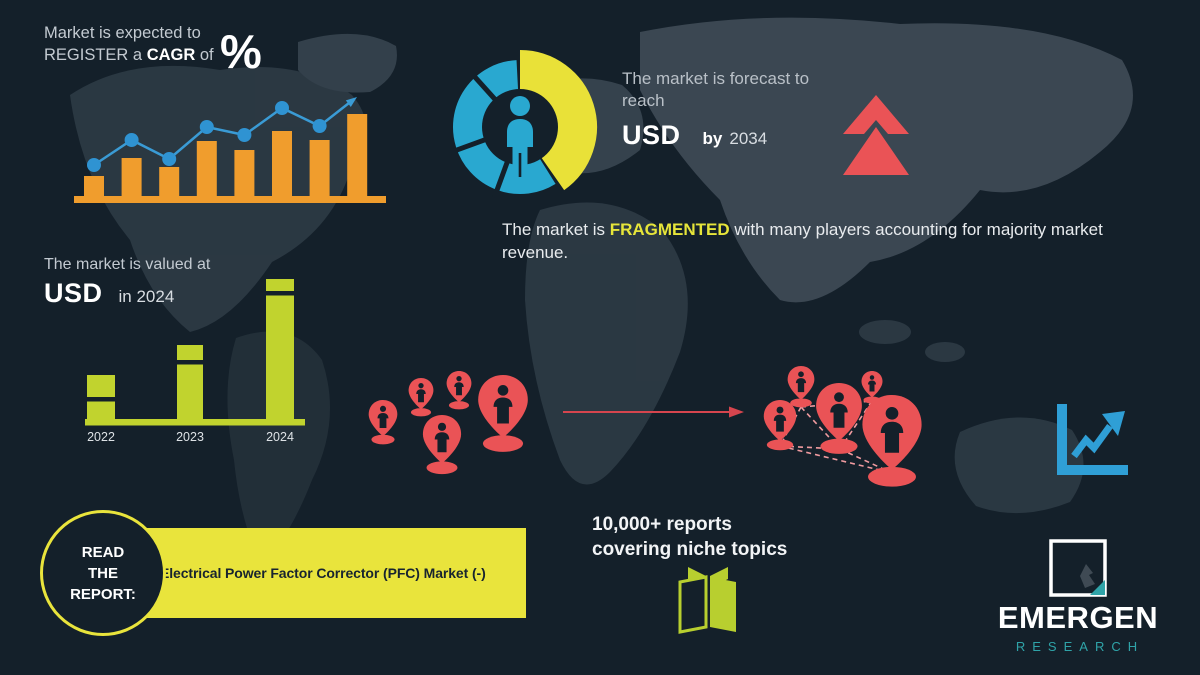 This screenshot has height=675, width=1200. I want to click on market-share-donut, so click(522, 124).